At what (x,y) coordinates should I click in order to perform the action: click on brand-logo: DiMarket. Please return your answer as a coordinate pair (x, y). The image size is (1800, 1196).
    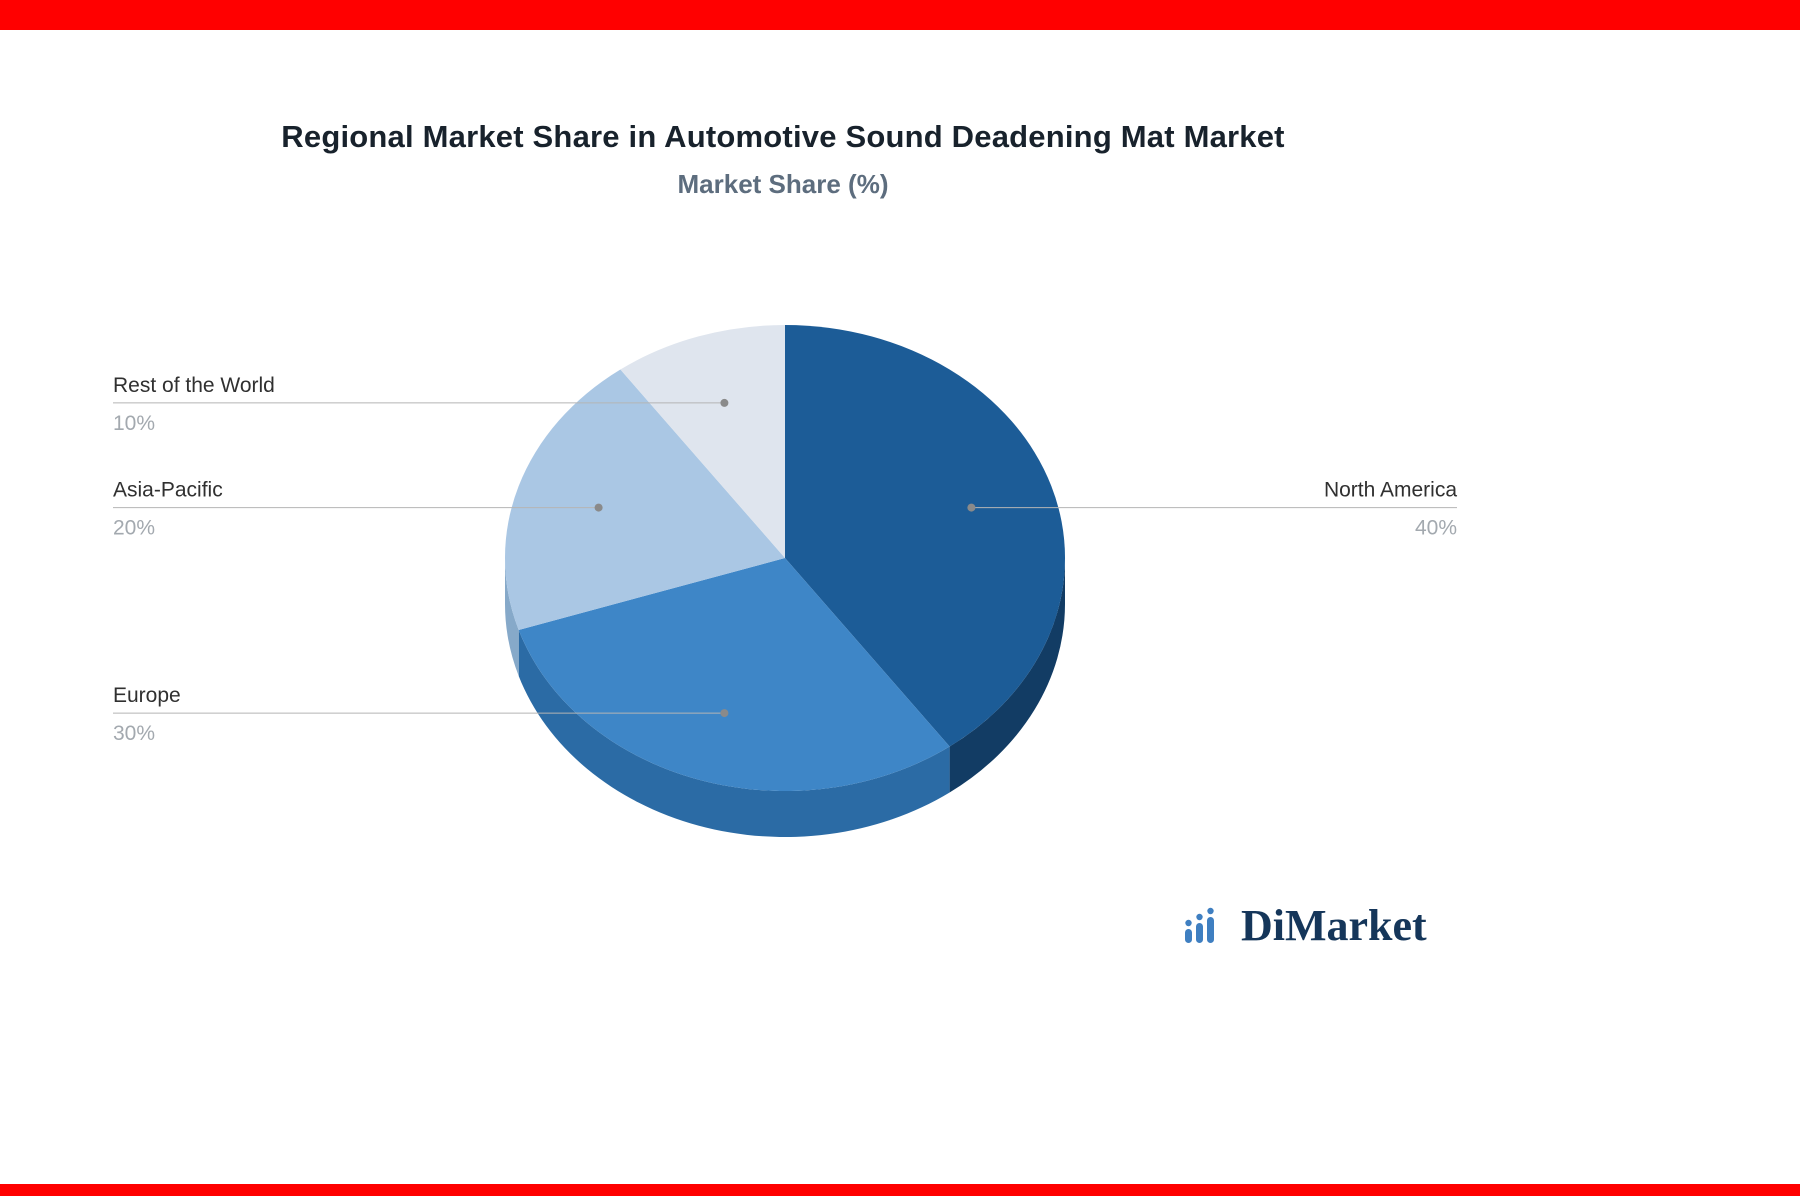
    Looking at the image, I should click on (1305, 926).